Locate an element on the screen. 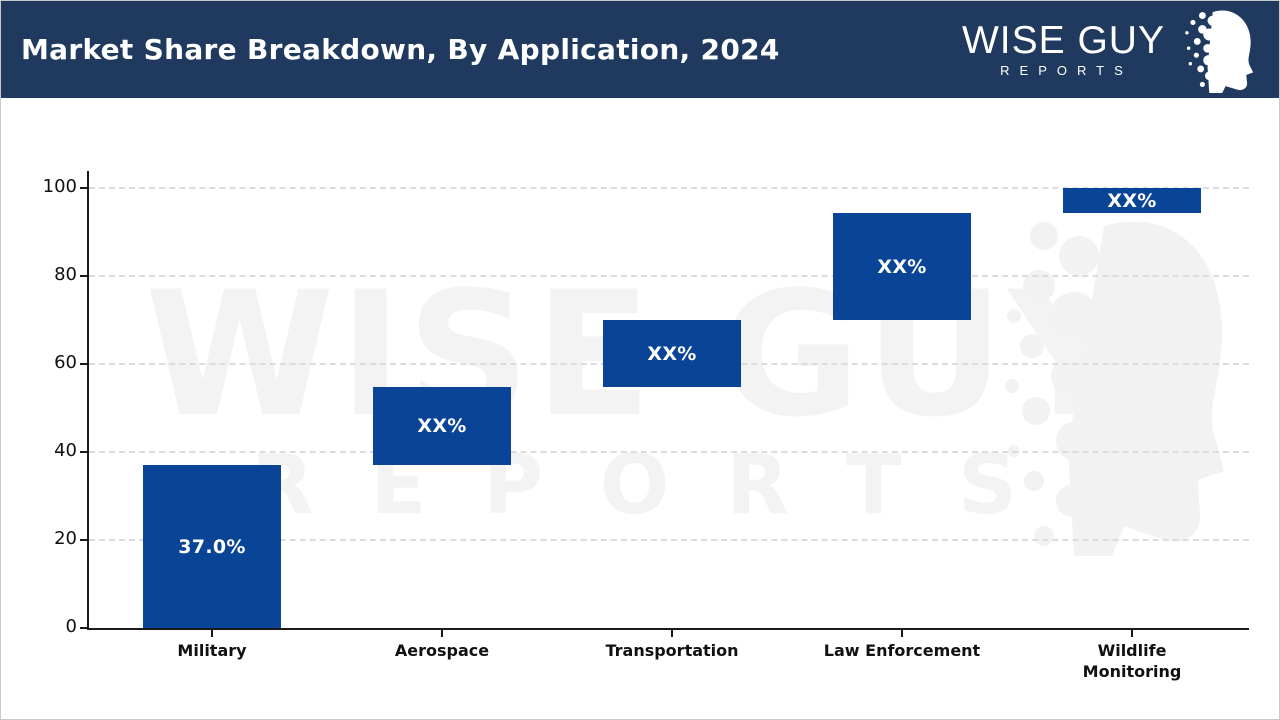 This screenshot has height=720, width=1280. logo-wordmark-main: WISE GUY is located at coordinates (1063, 40).